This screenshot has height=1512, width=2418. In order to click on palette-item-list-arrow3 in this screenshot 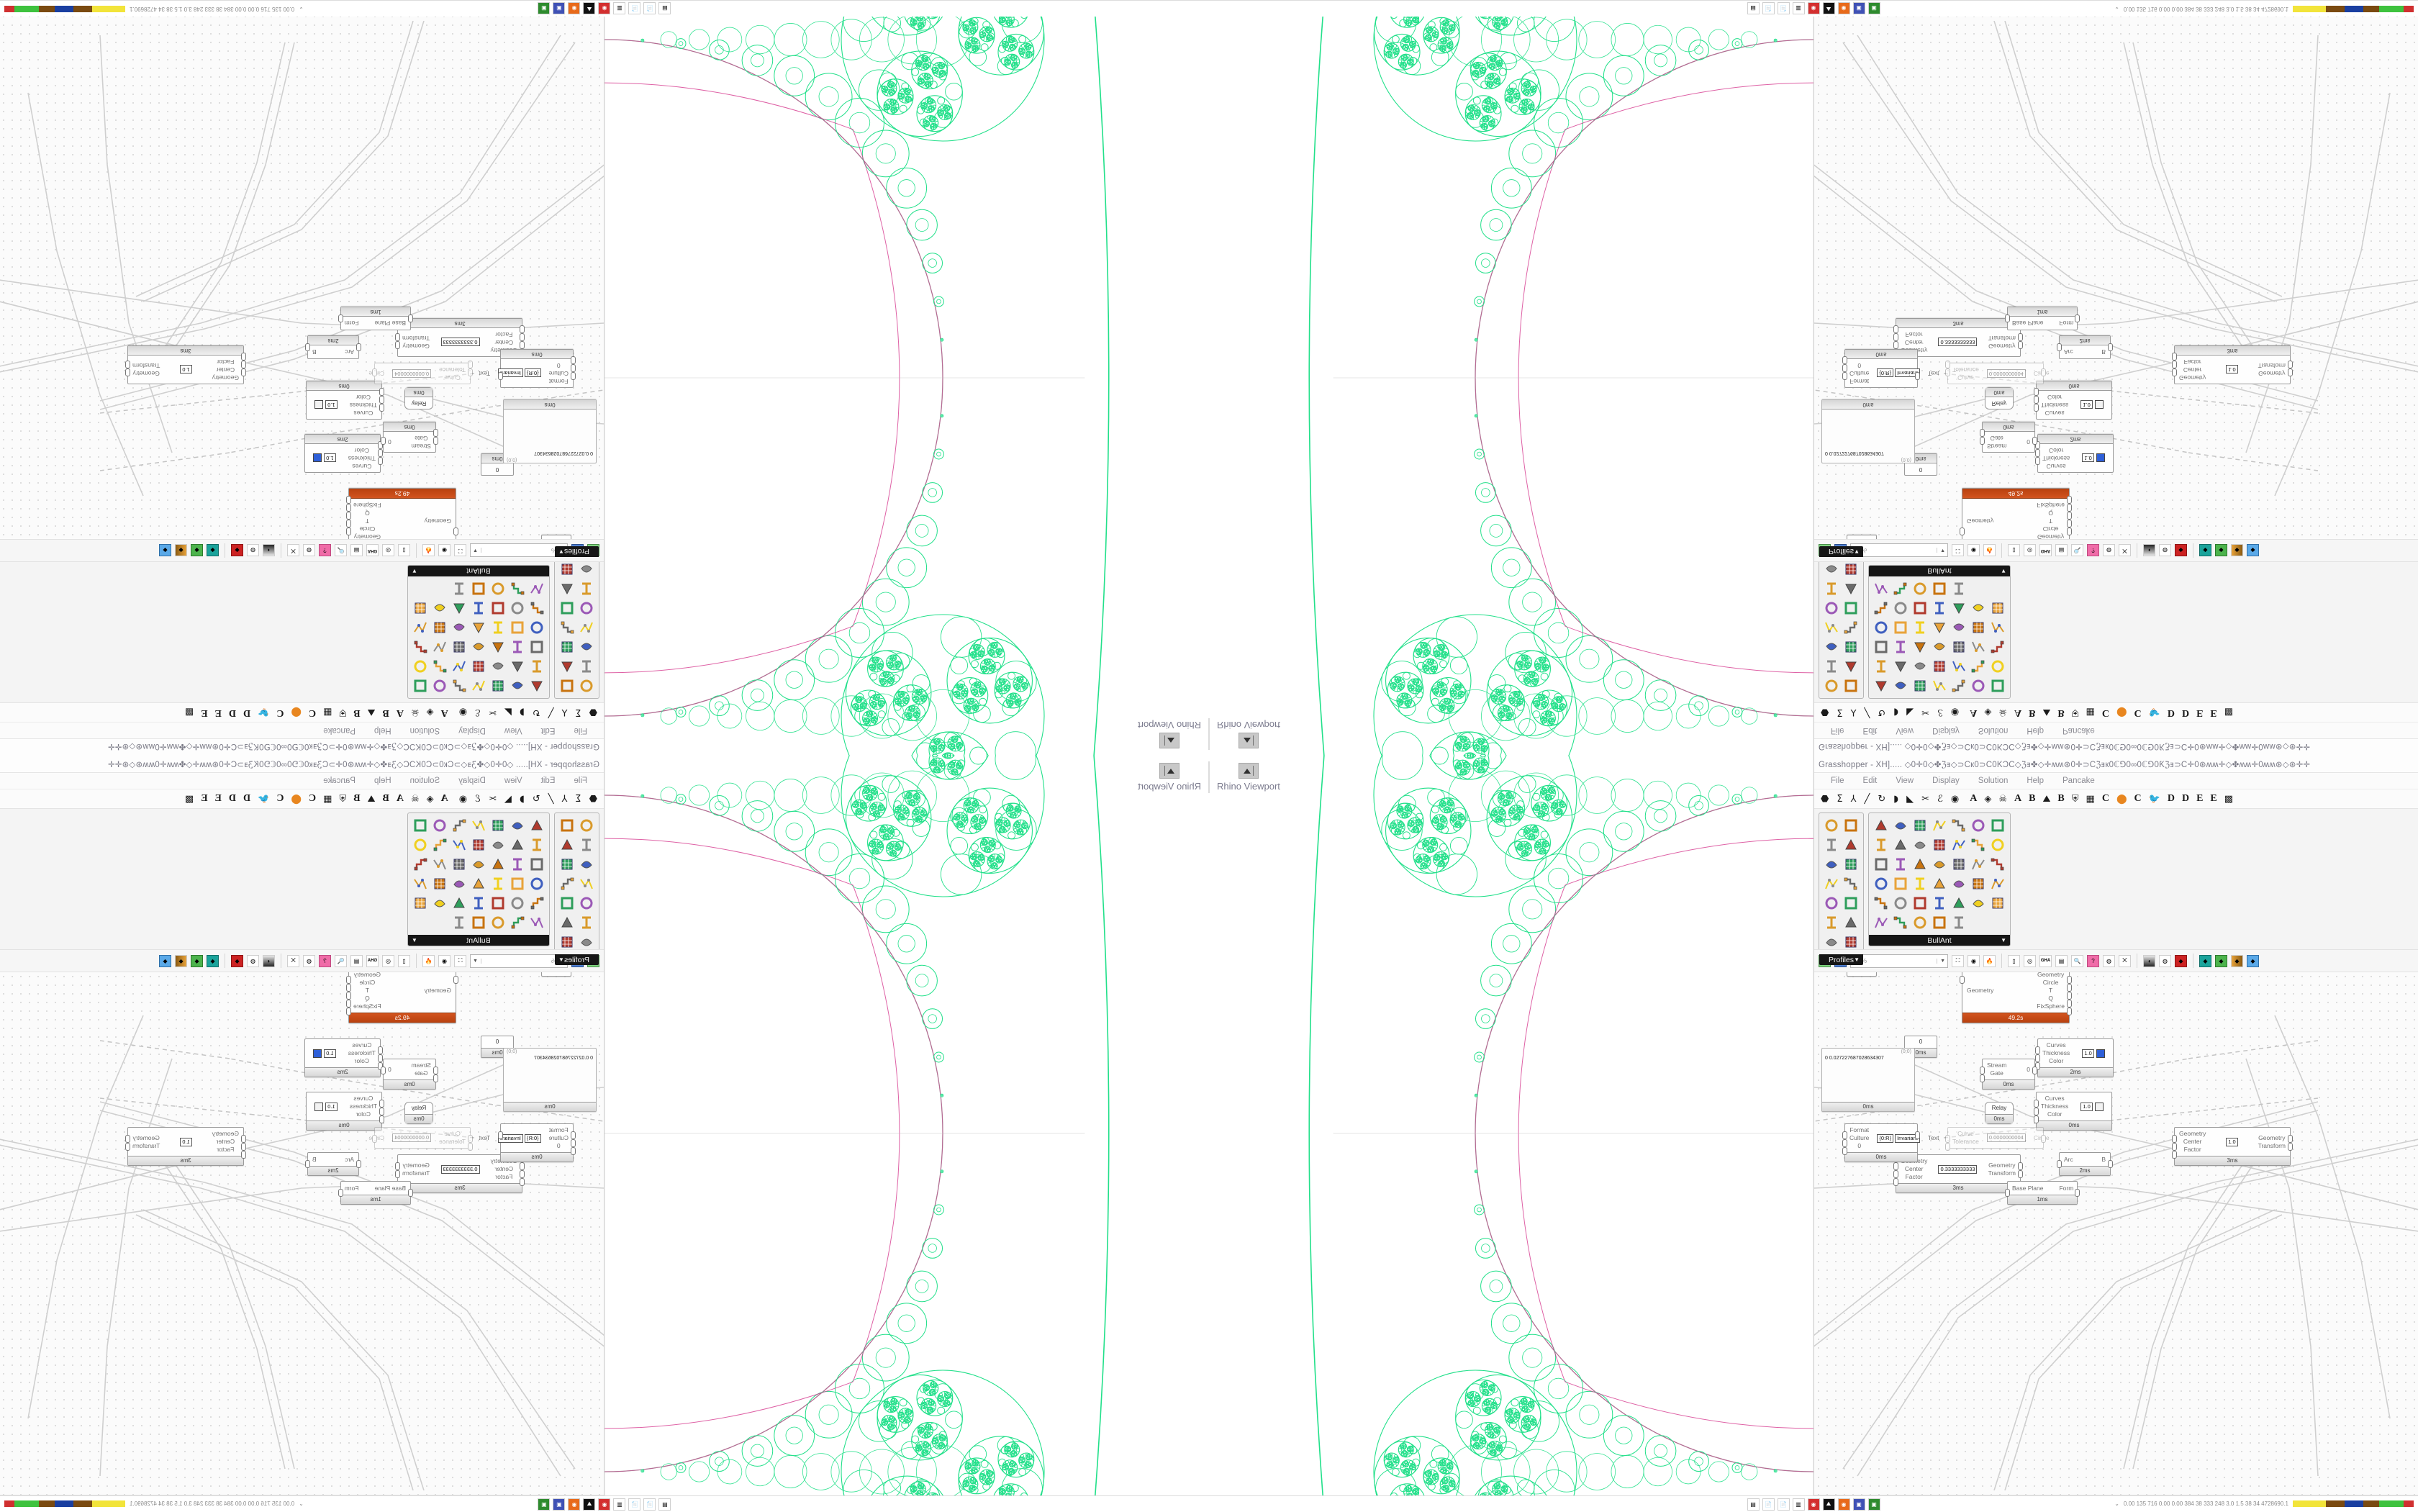, I will do `click(498, 589)`.